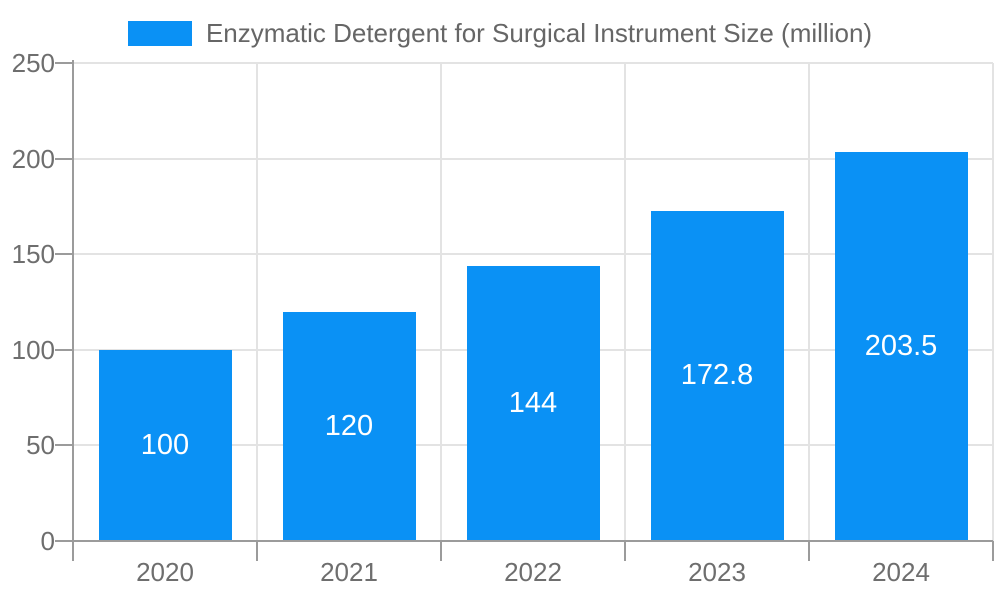 The height and width of the screenshot is (600, 1000). Describe the element at coordinates (33, 63) in the screenshot. I see `y-tick-label: 250` at that location.